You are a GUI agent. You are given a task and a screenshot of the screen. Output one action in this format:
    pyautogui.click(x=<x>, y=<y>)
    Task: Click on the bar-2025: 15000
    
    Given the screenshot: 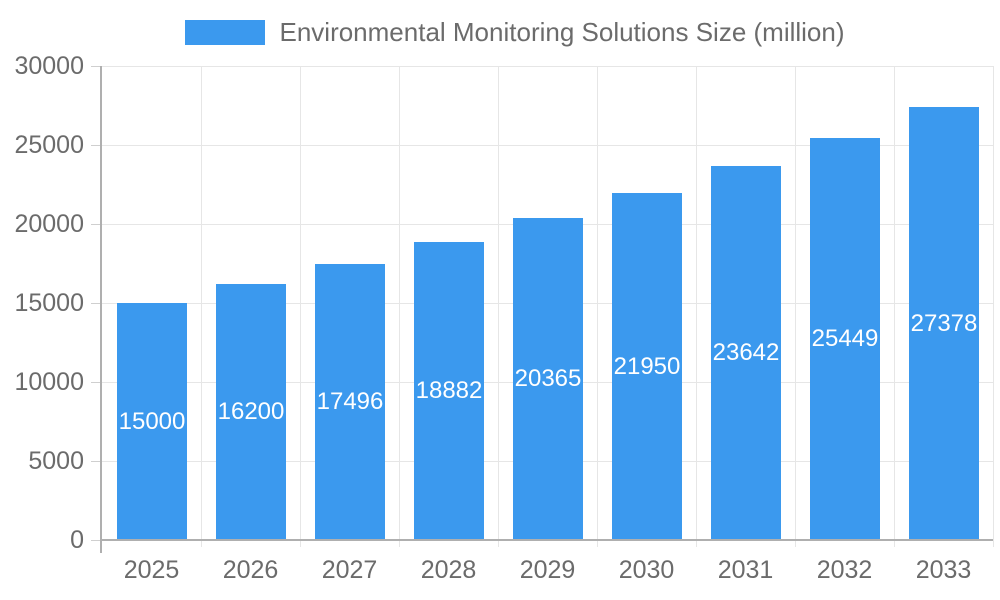 What is the action you would take?
    pyautogui.click(x=152, y=421)
    